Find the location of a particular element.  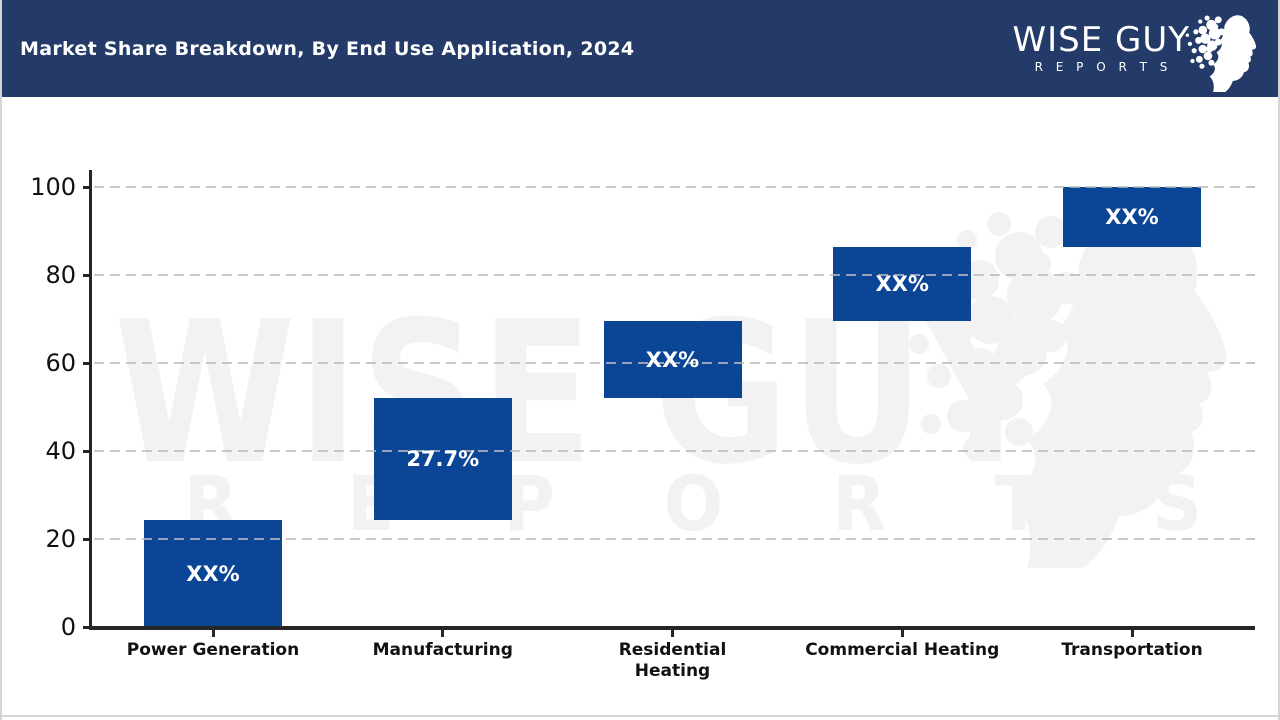

y-tick-label: 20 is located at coordinates (60, 539).